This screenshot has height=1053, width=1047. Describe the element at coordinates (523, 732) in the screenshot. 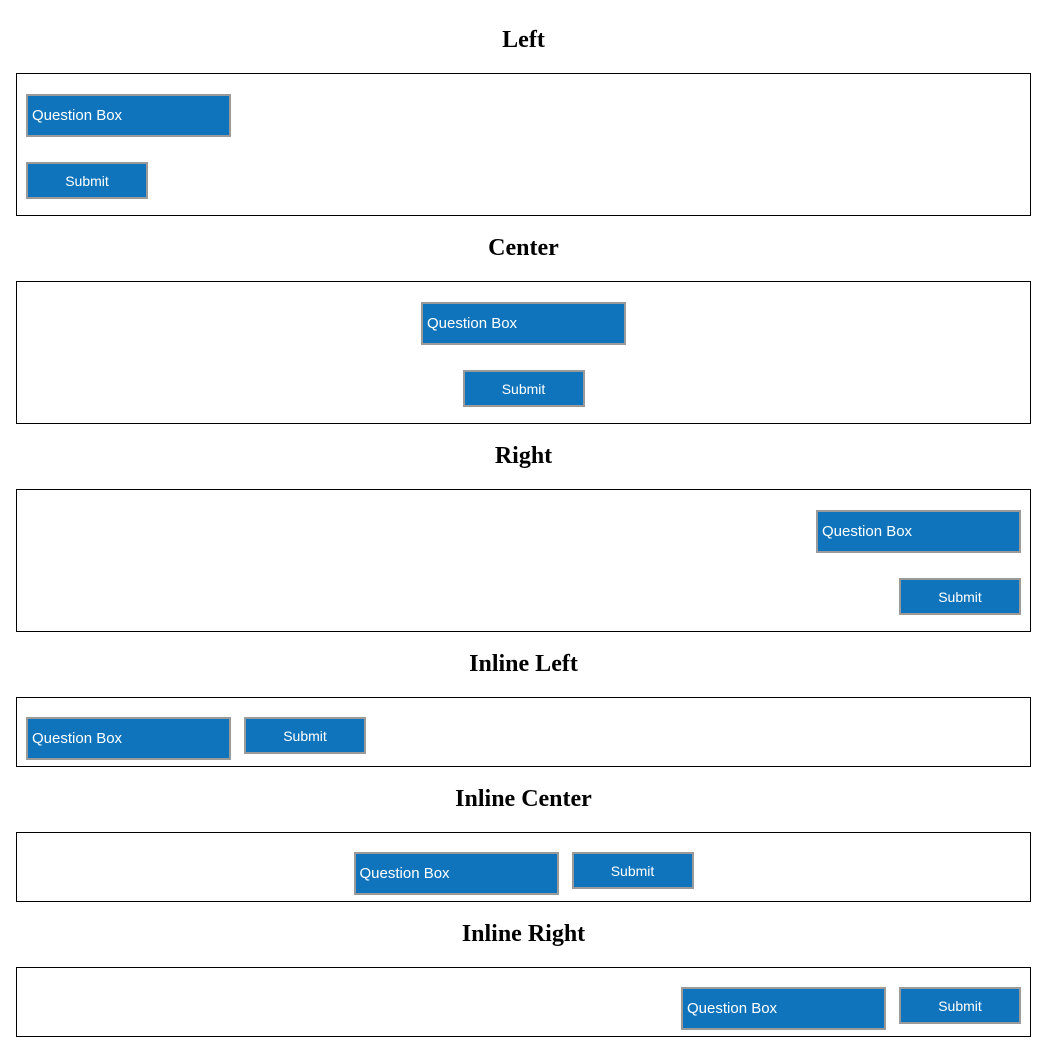

I see `form-panel-inline-left: Submit` at that location.